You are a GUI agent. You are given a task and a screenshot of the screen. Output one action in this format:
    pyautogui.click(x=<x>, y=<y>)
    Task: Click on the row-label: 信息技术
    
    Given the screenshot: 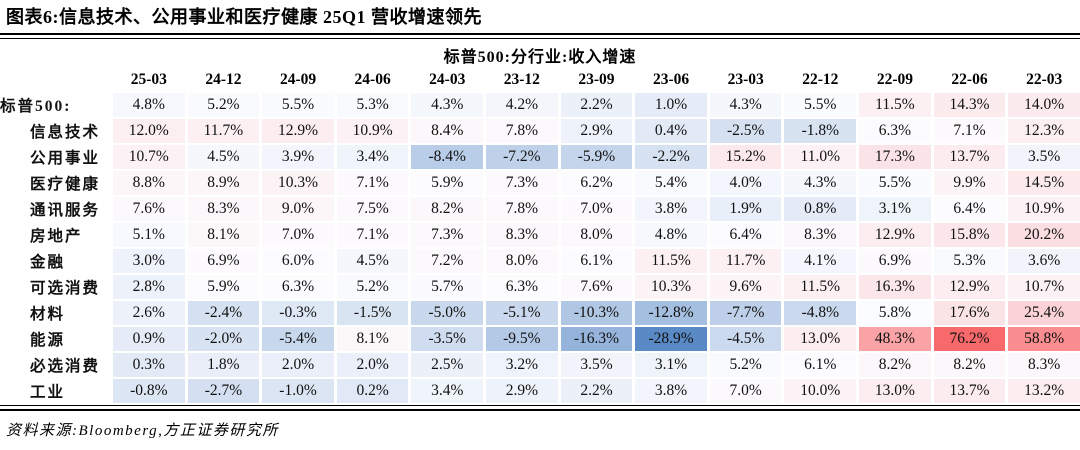 What is the action you would take?
    pyautogui.click(x=65, y=132)
    